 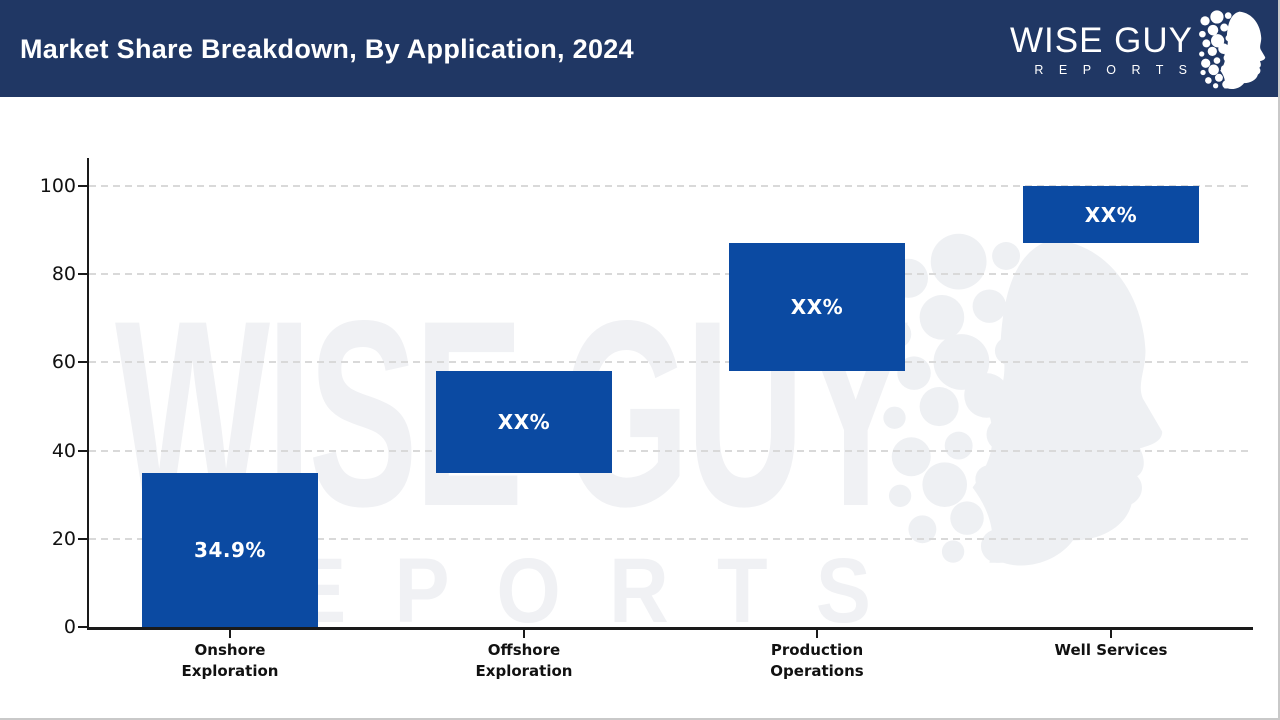 What do you see at coordinates (88, 394) in the screenshot?
I see `y-axis-line` at bounding box center [88, 394].